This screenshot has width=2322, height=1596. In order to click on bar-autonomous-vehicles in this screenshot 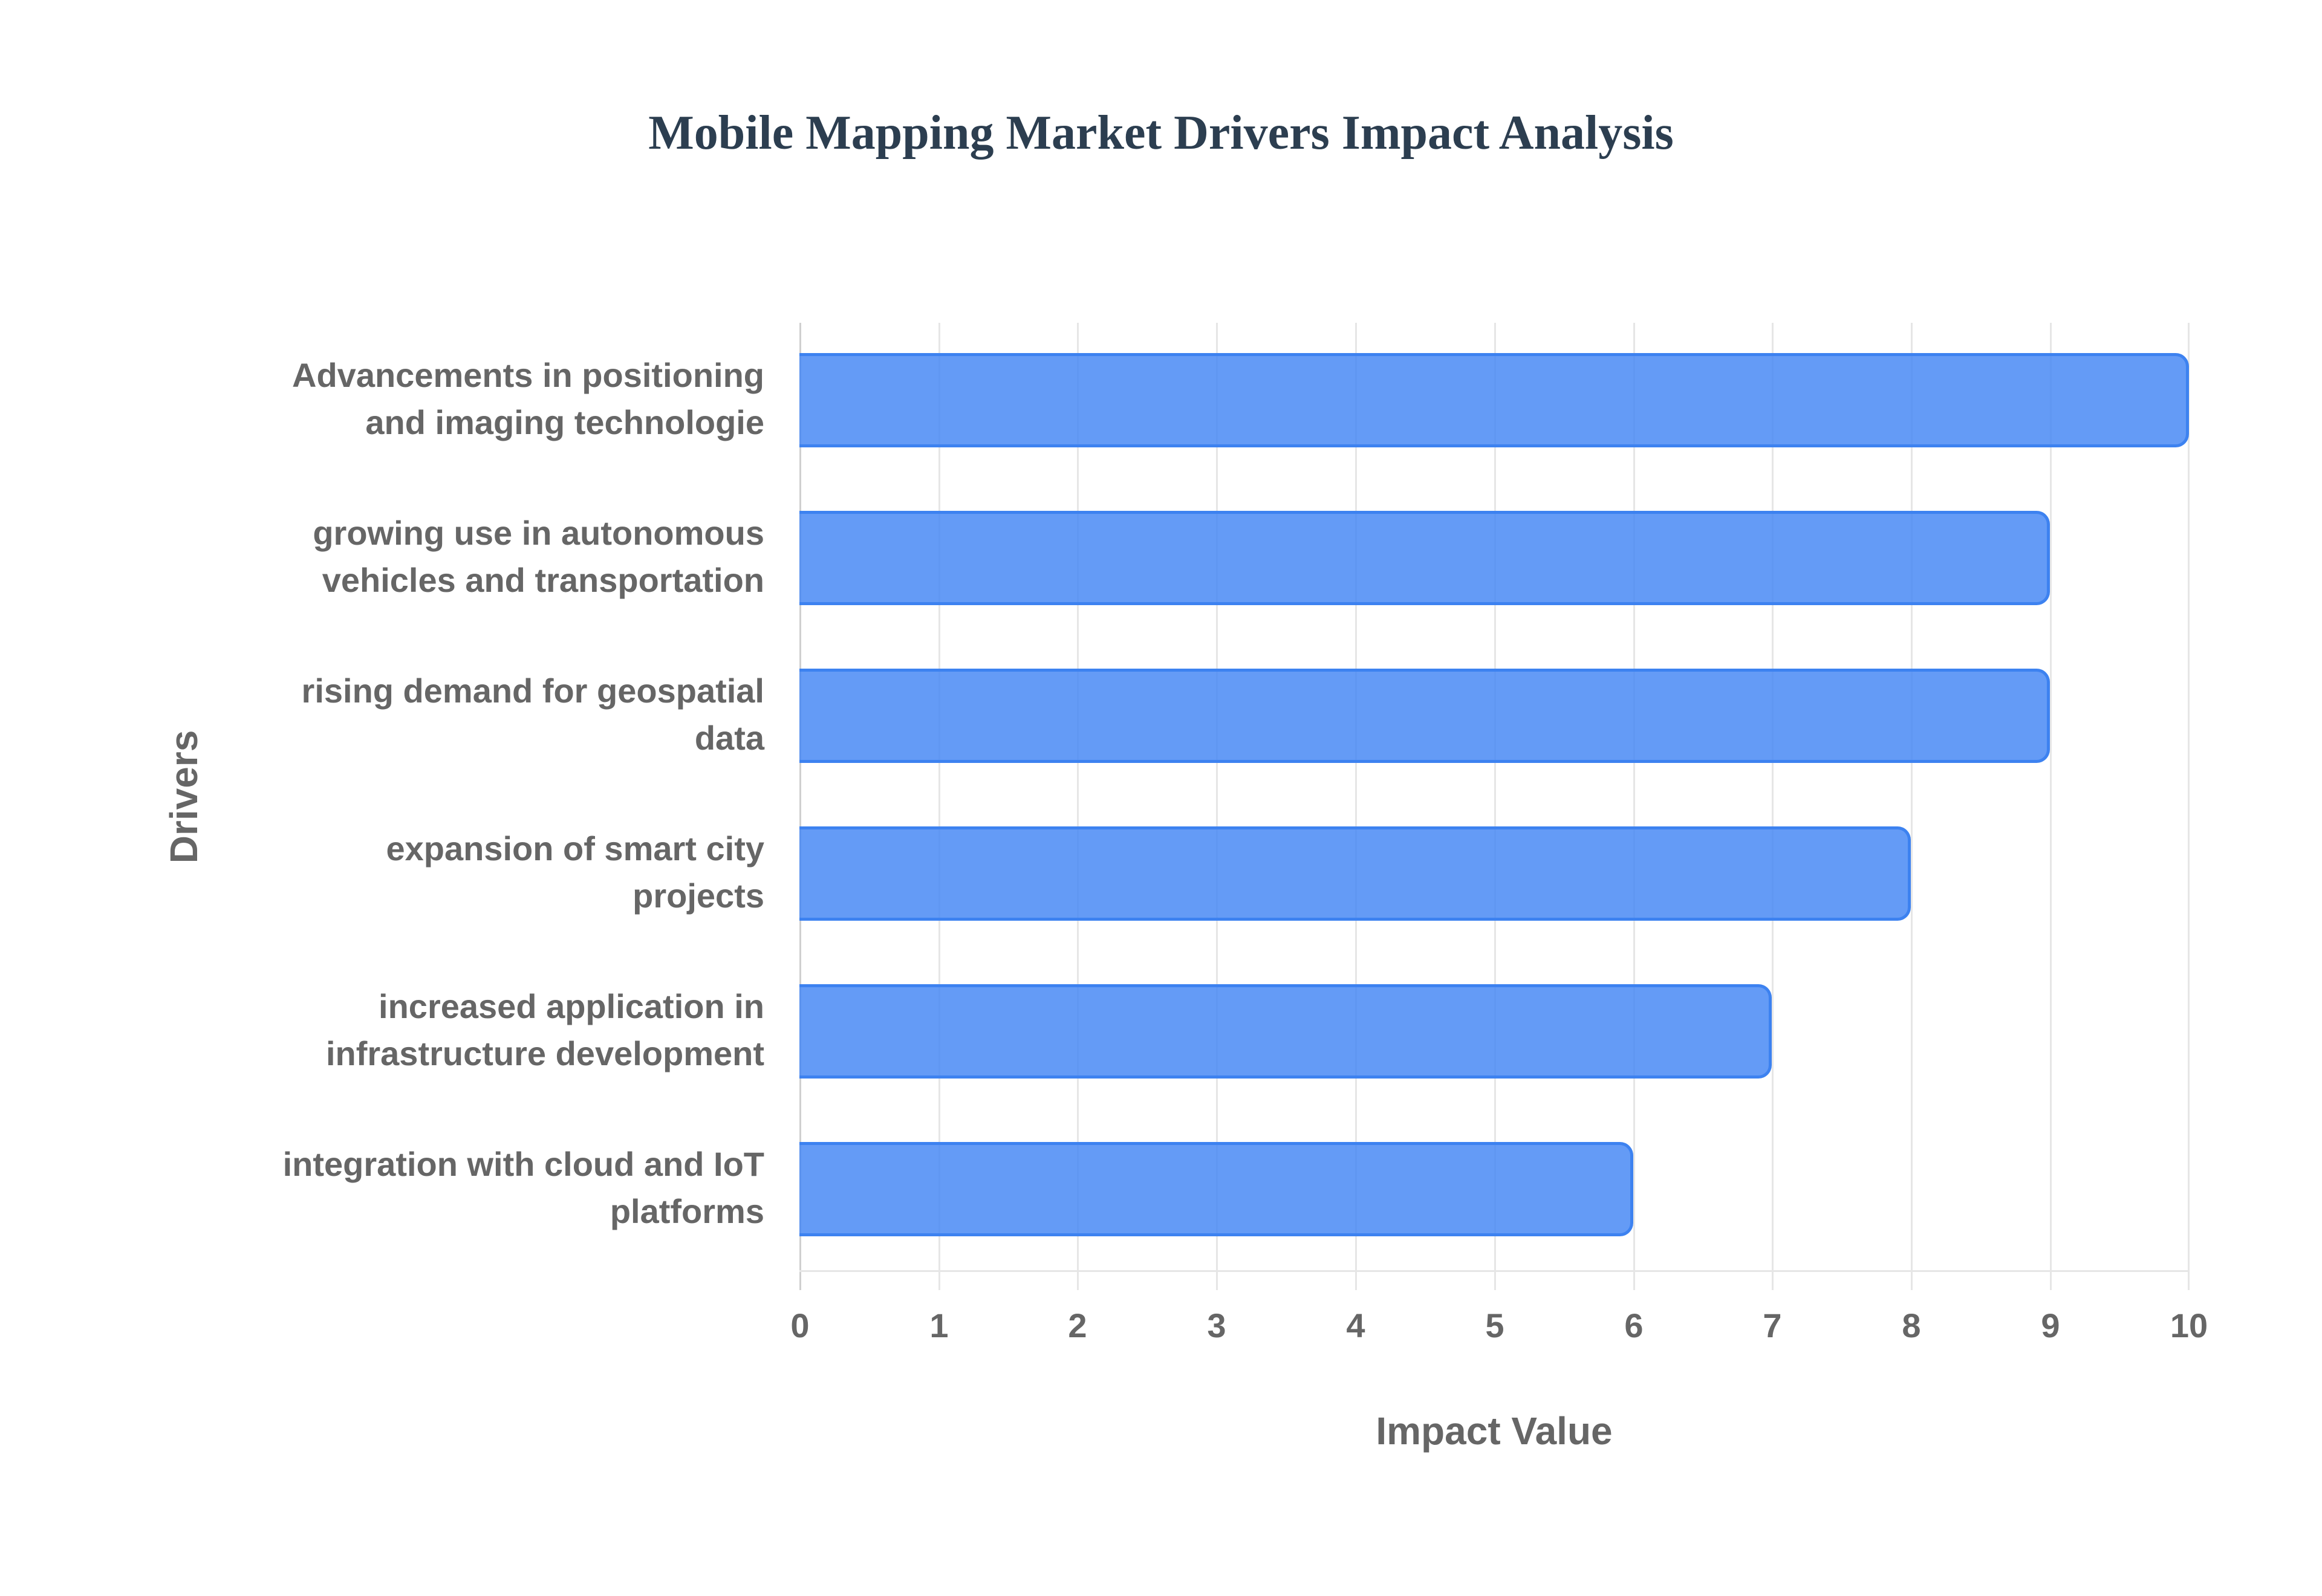, I will do `click(1425, 558)`.